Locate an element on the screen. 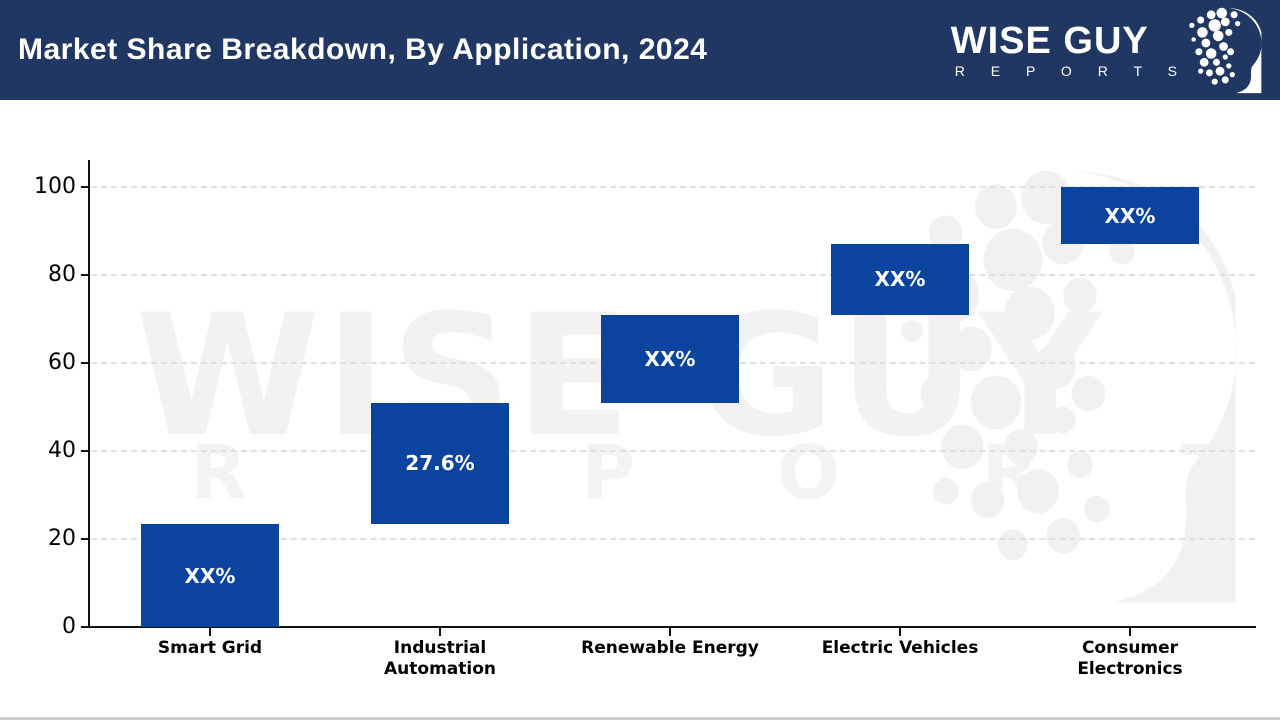  bar-consumer-electronics: XX% is located at coordinates (1130, 216).